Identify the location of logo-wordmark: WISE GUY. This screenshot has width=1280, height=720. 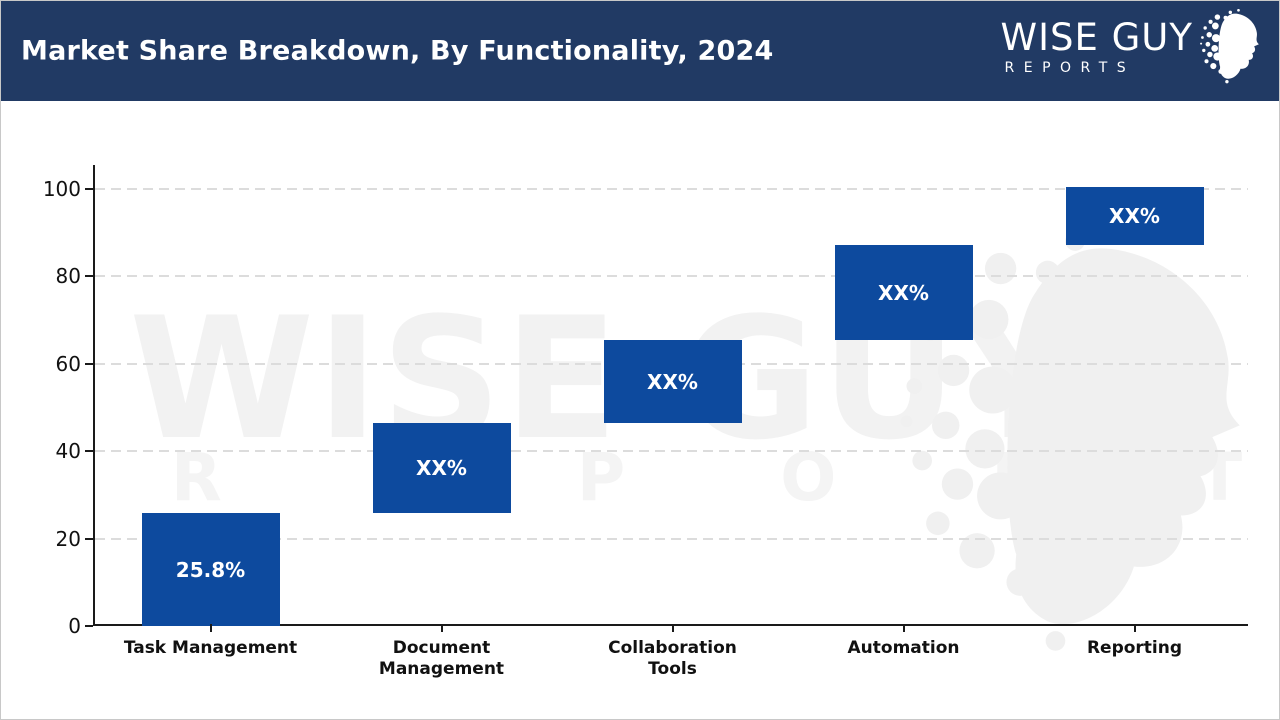
(1096, 38).